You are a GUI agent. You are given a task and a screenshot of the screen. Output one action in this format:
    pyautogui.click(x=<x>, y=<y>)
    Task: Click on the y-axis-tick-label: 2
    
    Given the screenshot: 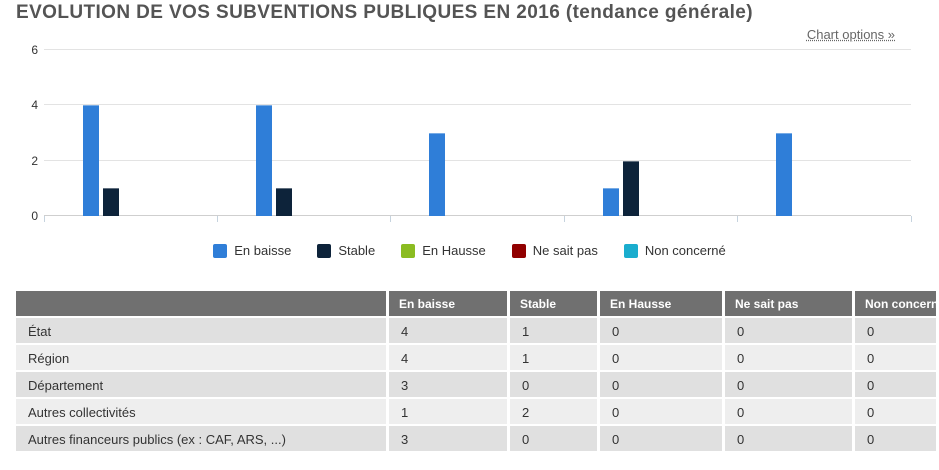 What is the action you would take?
    pyautogui.click(x=34, y=160)
    